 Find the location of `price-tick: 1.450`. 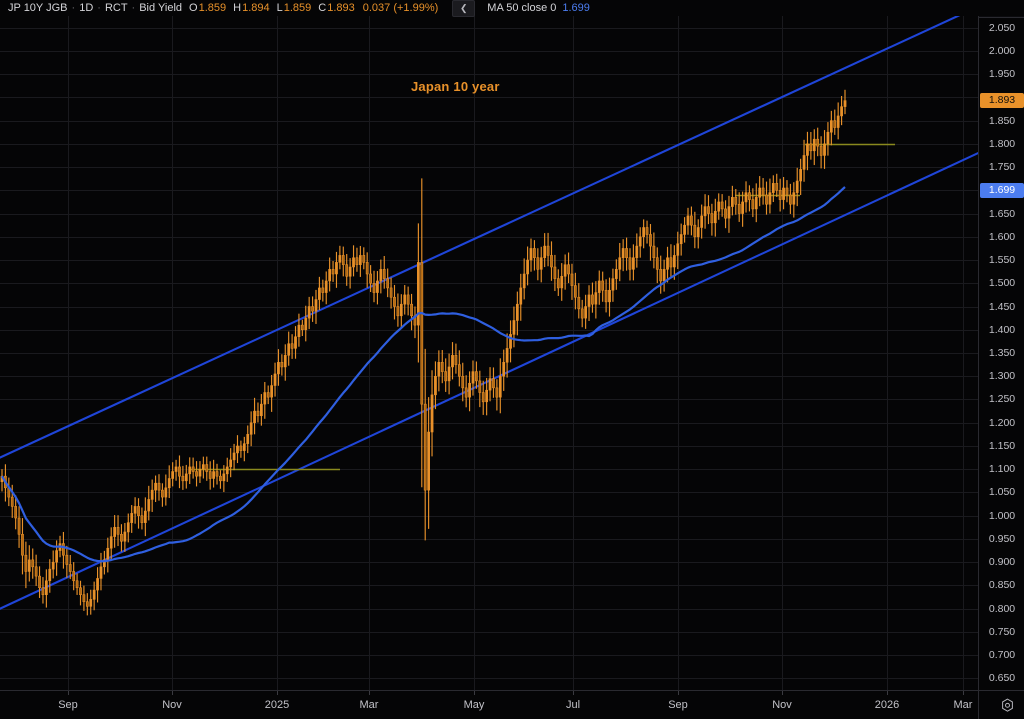

price-tick: 1.450 is located at coordinates (1002, 306).